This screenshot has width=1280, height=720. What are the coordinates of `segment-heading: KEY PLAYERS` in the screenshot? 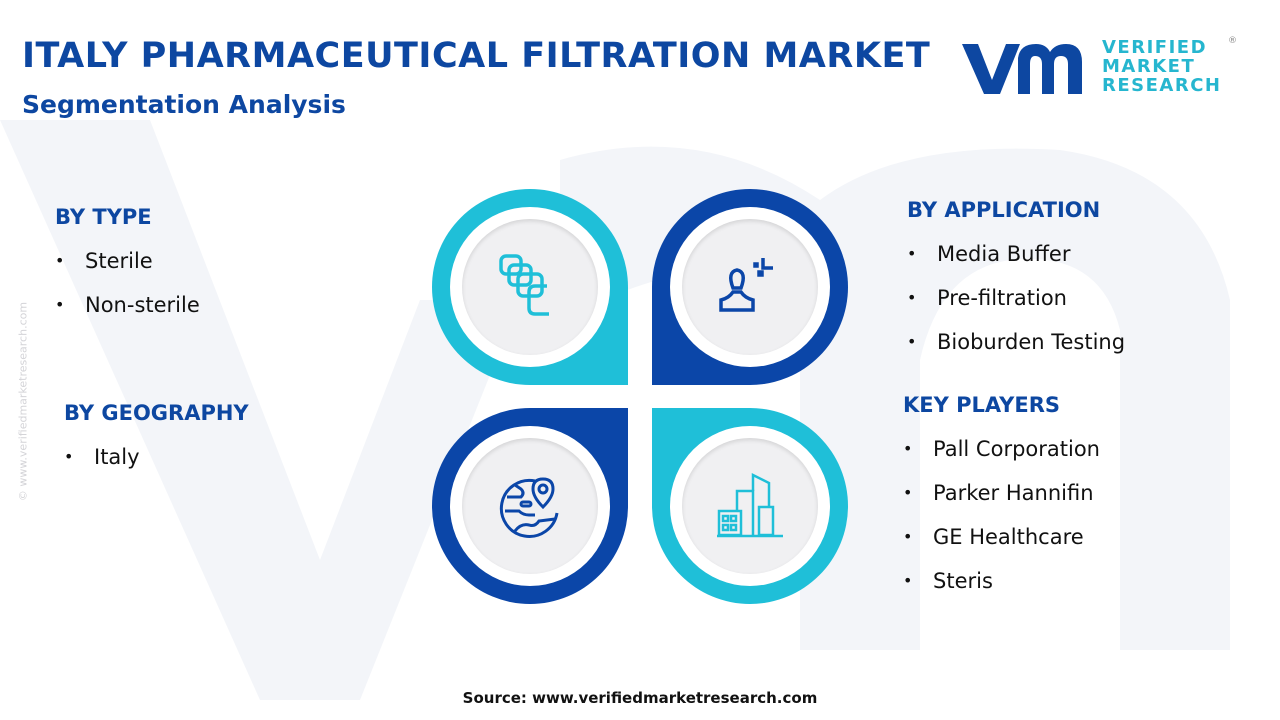 It's located at (981, 405).